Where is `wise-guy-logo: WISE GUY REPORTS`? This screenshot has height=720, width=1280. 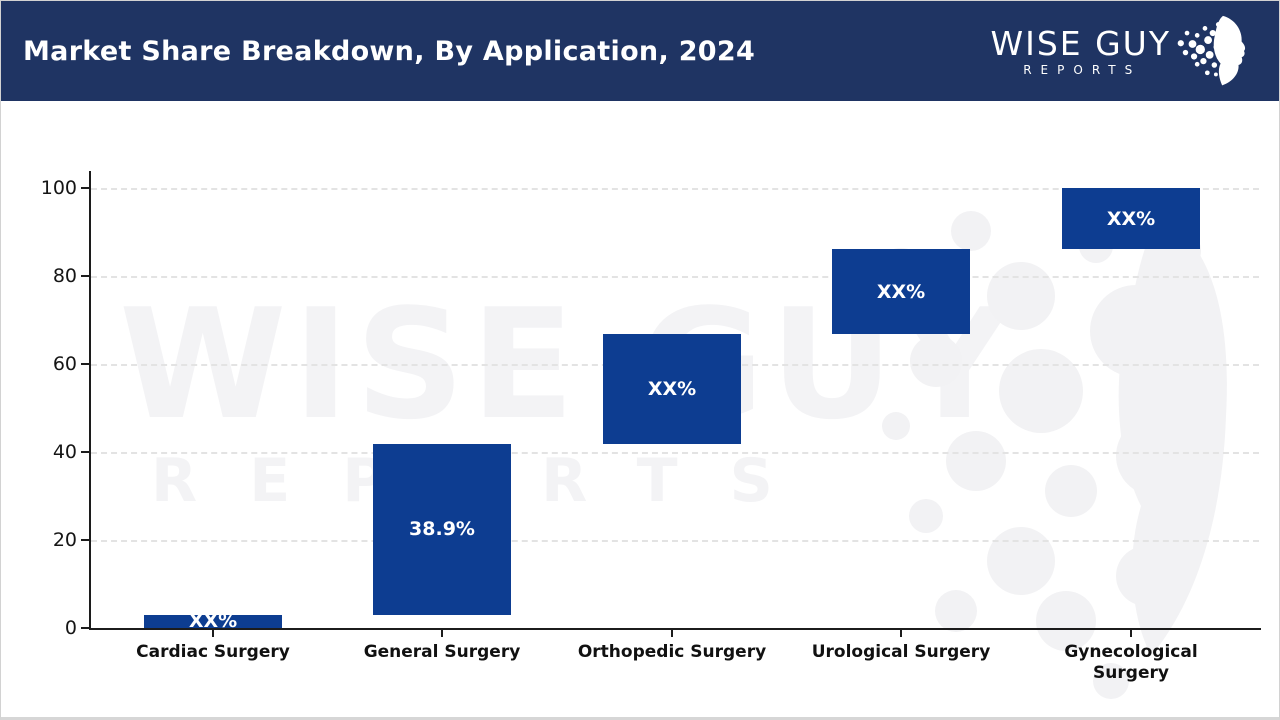 wise-guy-logo: WISE GUY REPORTS is located at coordinates (1120, 51).